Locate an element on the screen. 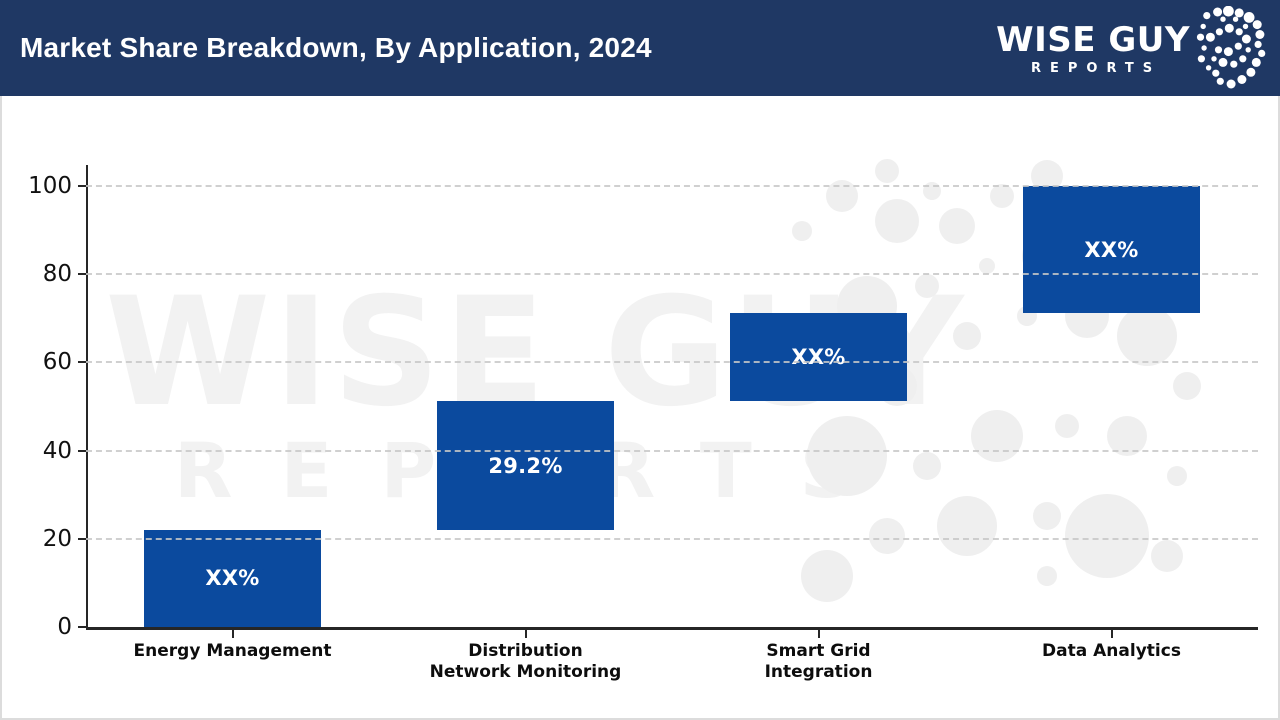 The height and width of the screenshot is (720, 1280). category-label-line: Distribution is located at coordinates (525, 651).